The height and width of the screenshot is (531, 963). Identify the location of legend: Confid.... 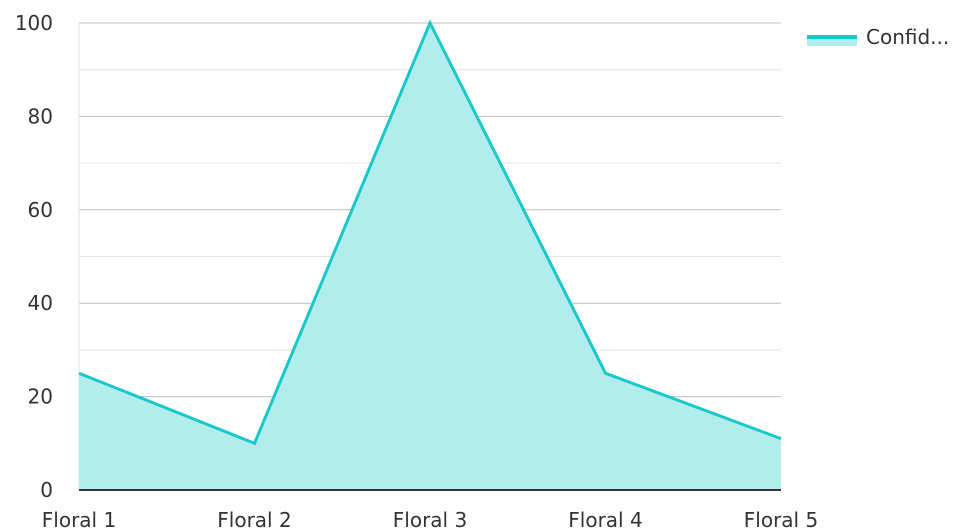
(878, 37).